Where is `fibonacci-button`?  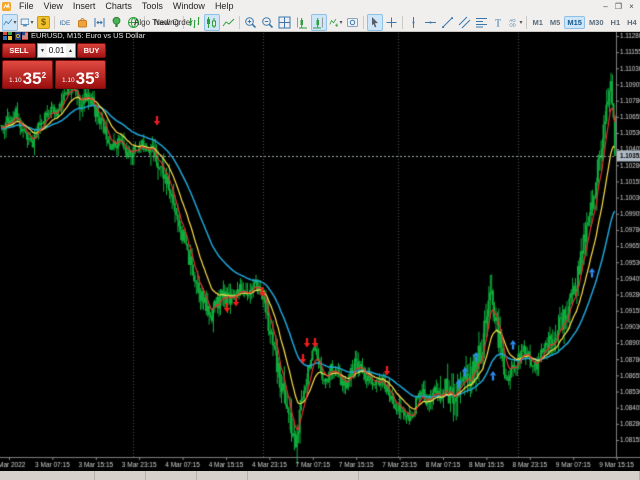 fibonacci-button is located at coordinates (482, 22).